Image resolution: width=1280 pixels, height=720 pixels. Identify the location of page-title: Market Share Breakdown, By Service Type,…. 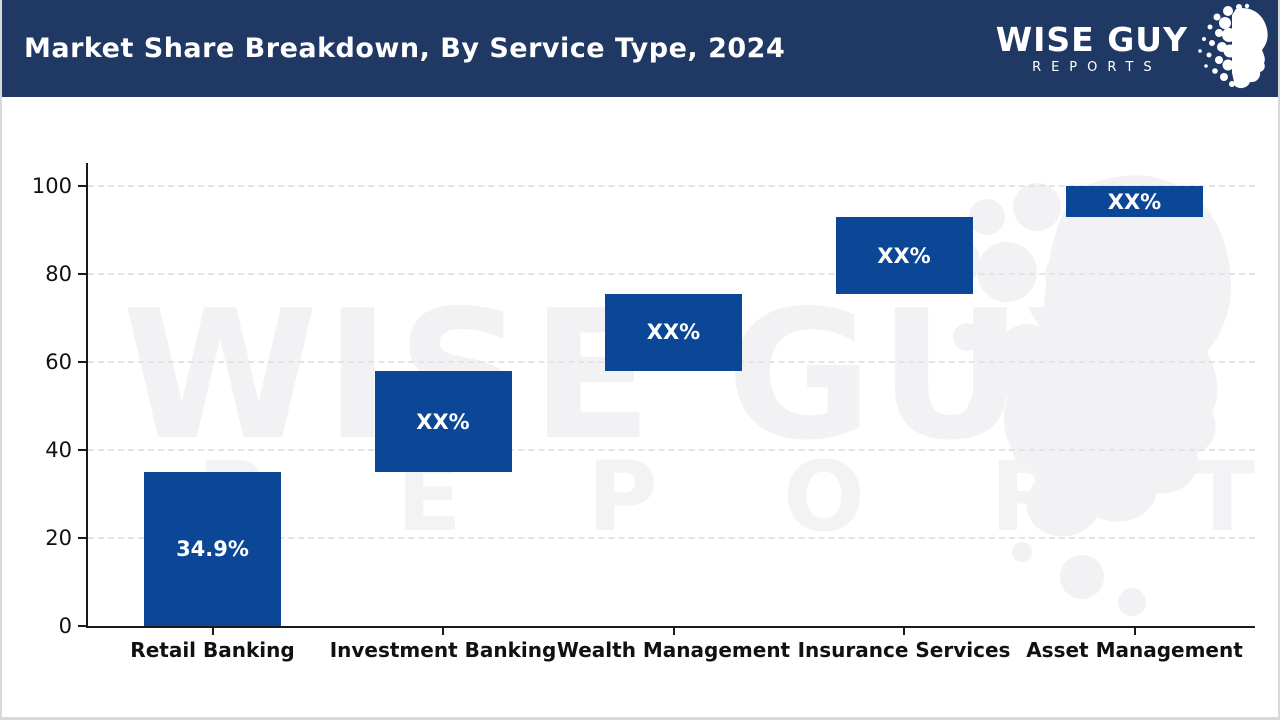
(405, 48).